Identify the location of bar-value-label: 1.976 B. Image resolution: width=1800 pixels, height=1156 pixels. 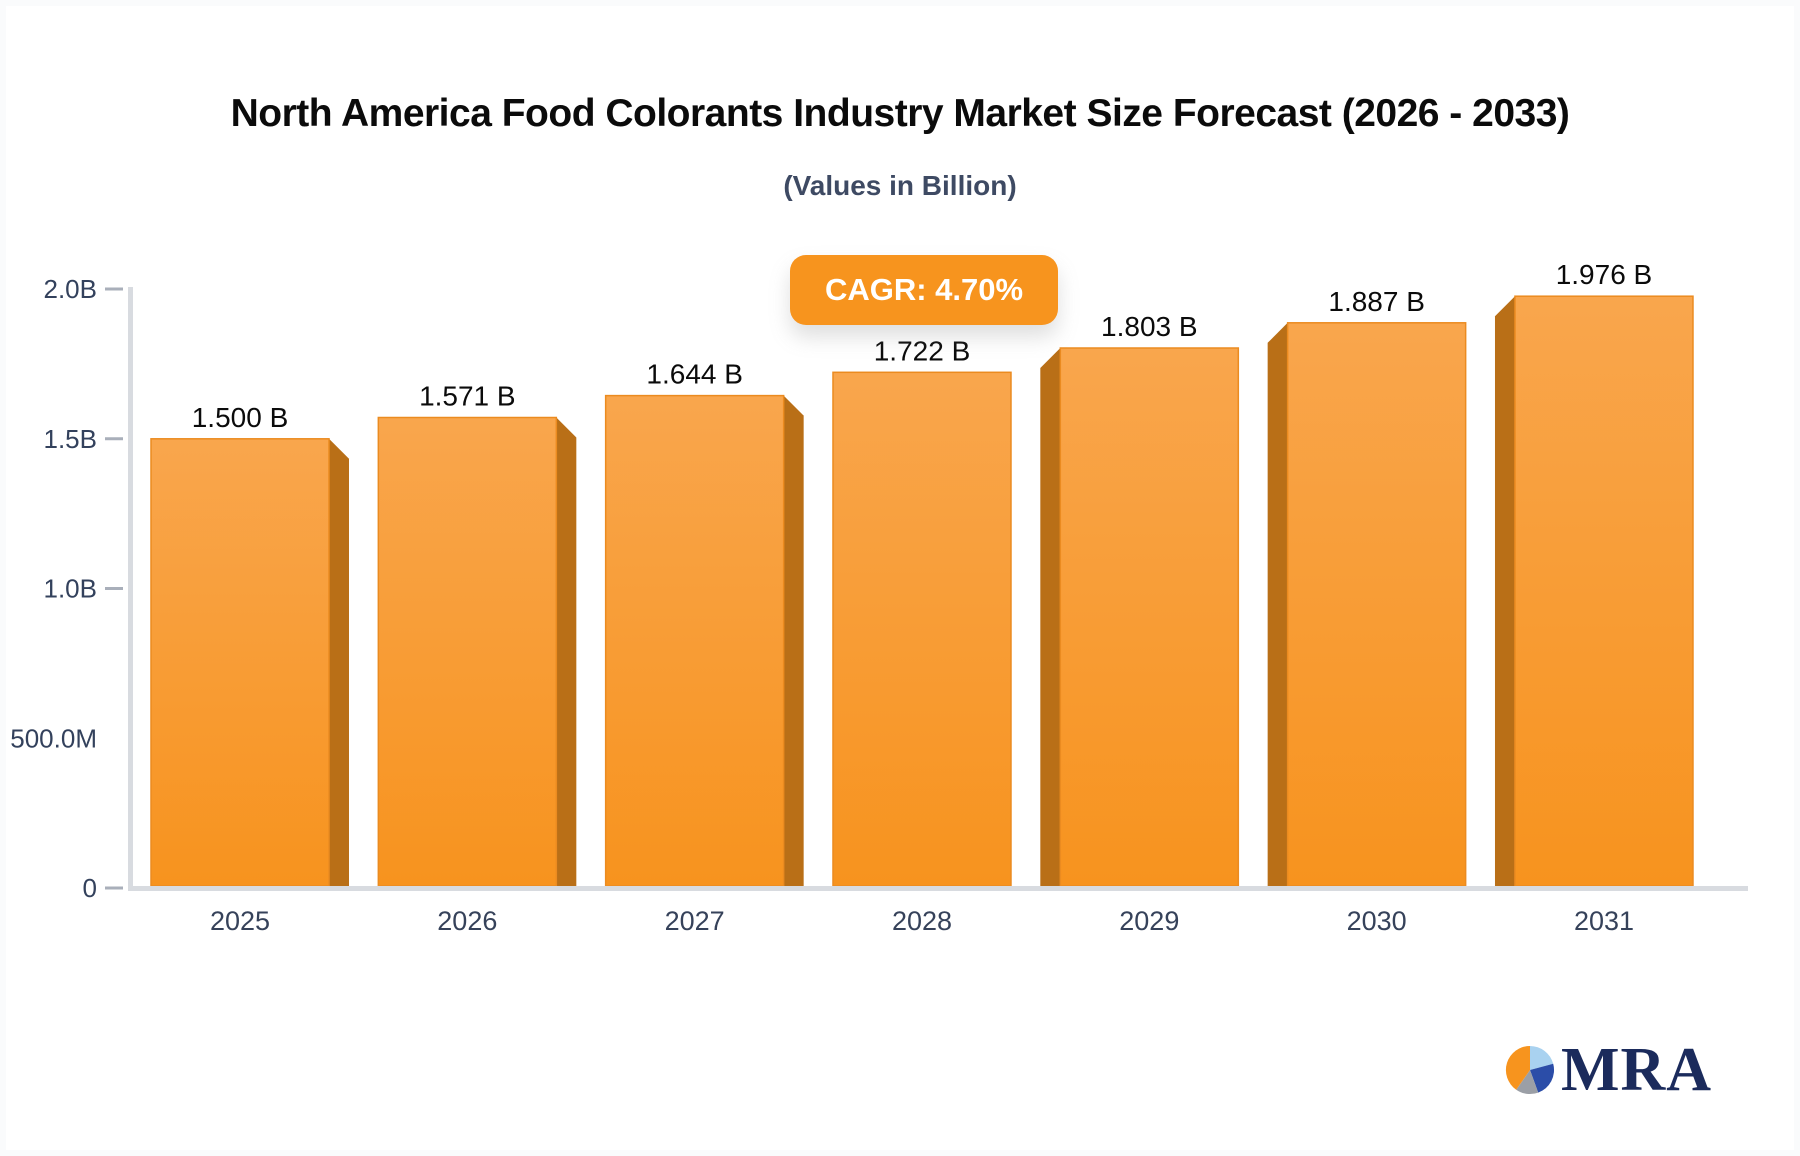
(1604, 274).